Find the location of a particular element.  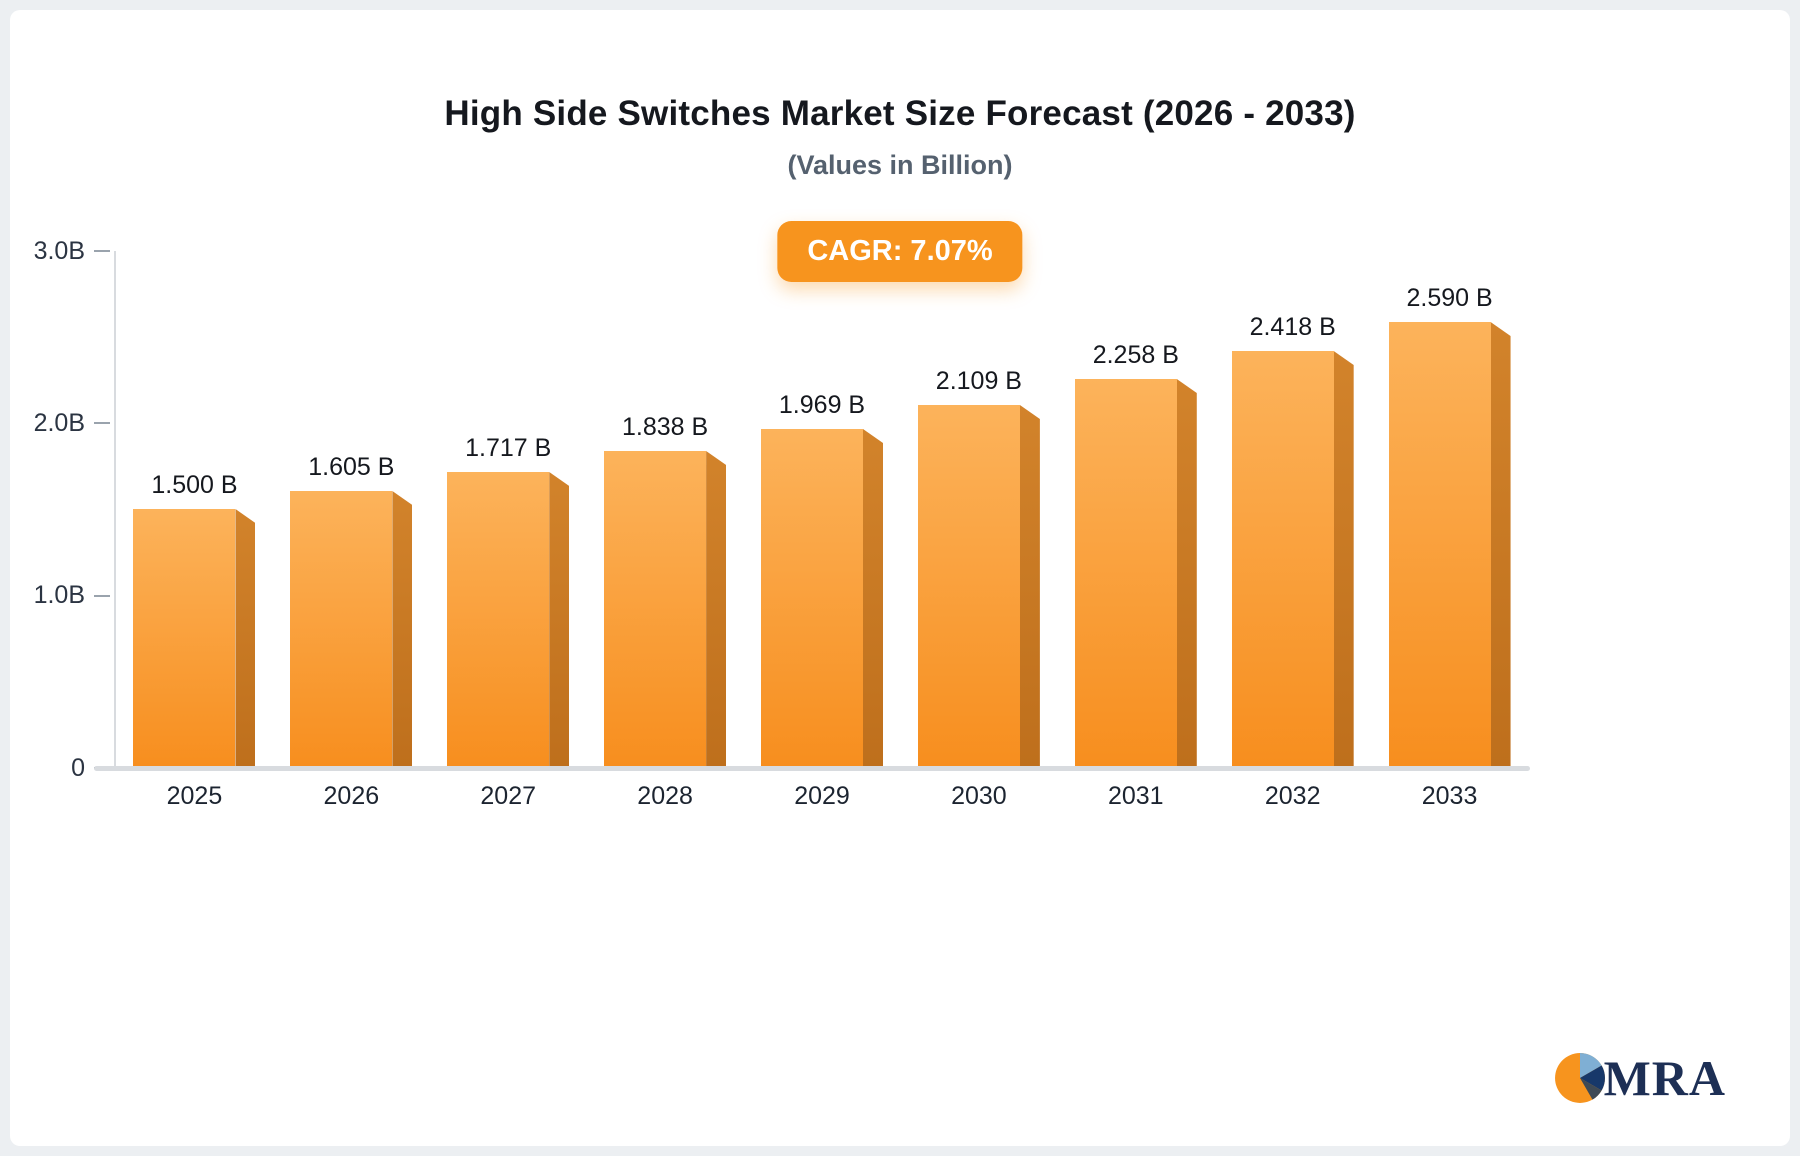

x-axis-label: 2033 is located at coordinates (1449, 796).